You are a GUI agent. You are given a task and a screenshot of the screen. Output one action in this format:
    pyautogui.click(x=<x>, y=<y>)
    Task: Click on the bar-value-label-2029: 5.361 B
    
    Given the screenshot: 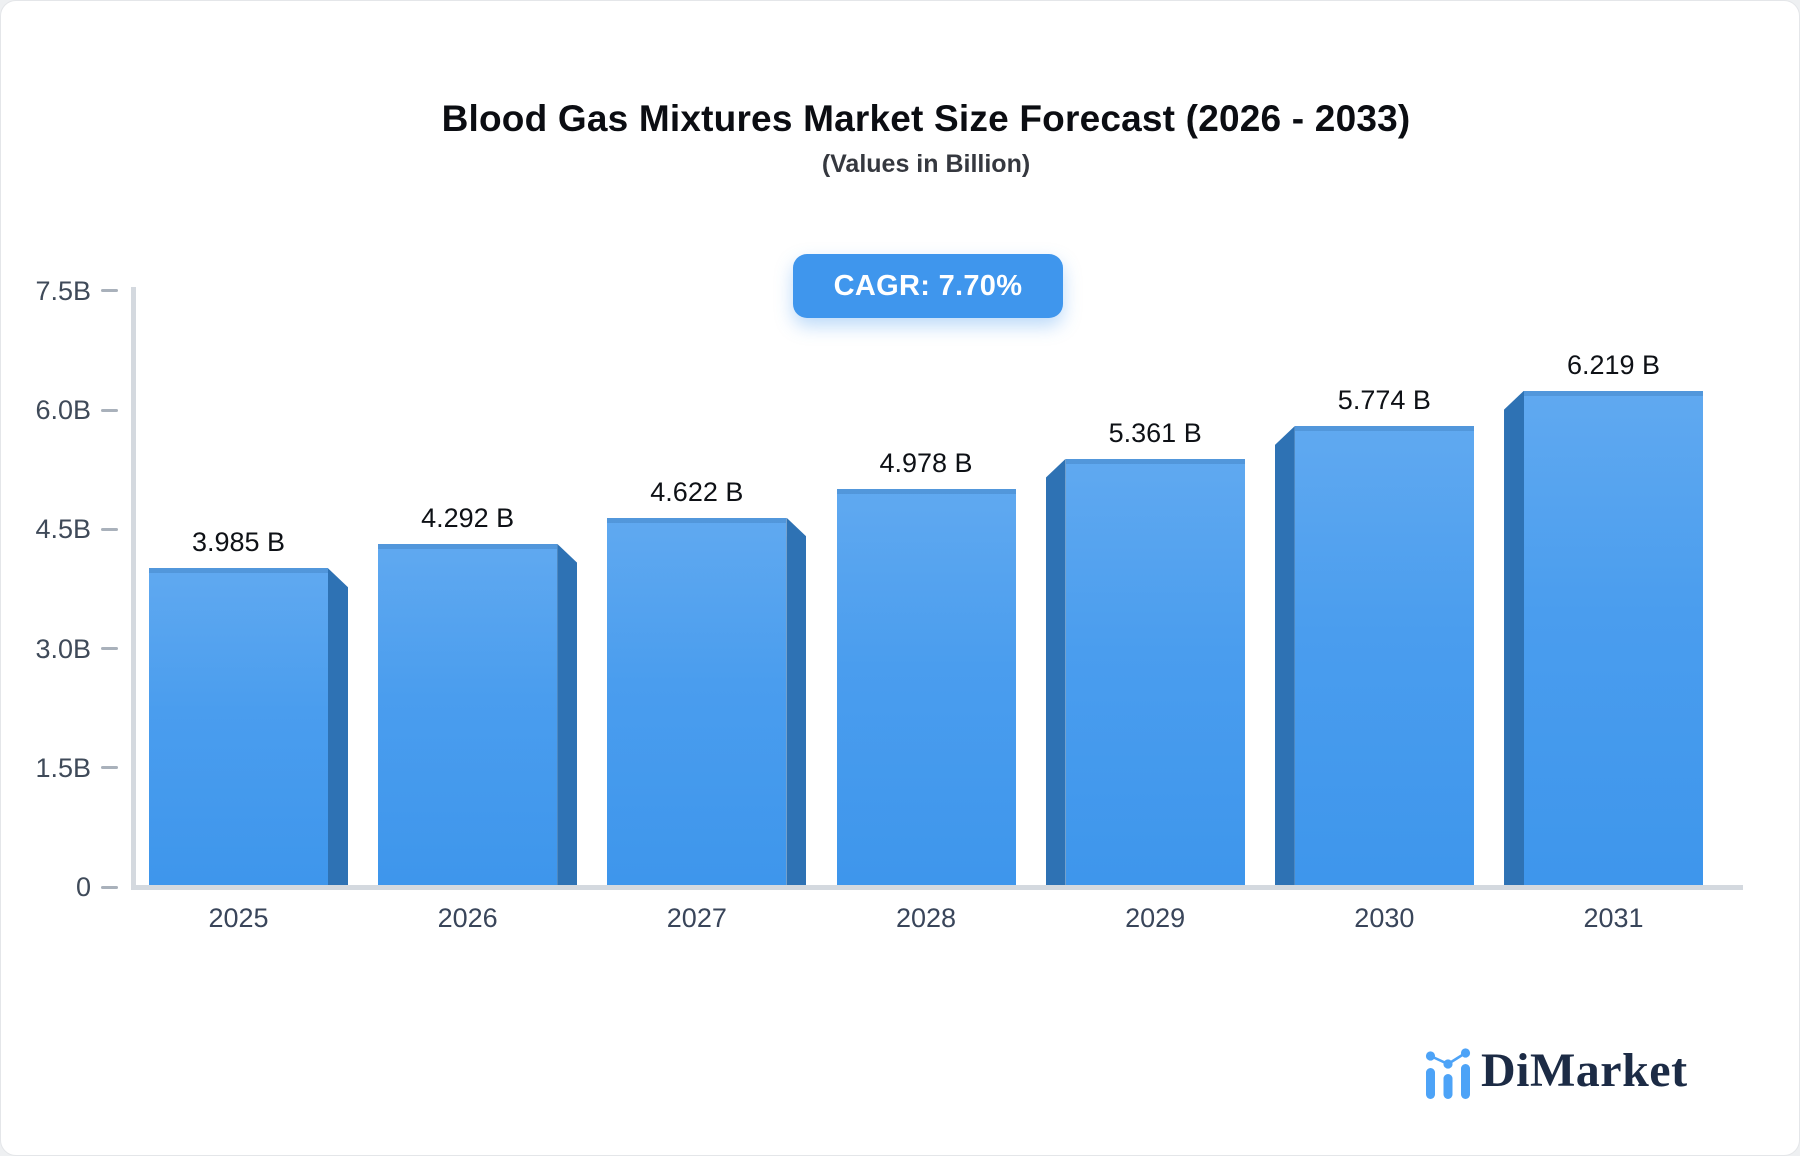 What is the action you would take?
    pyautogui.click(x=1155, y=432)
    